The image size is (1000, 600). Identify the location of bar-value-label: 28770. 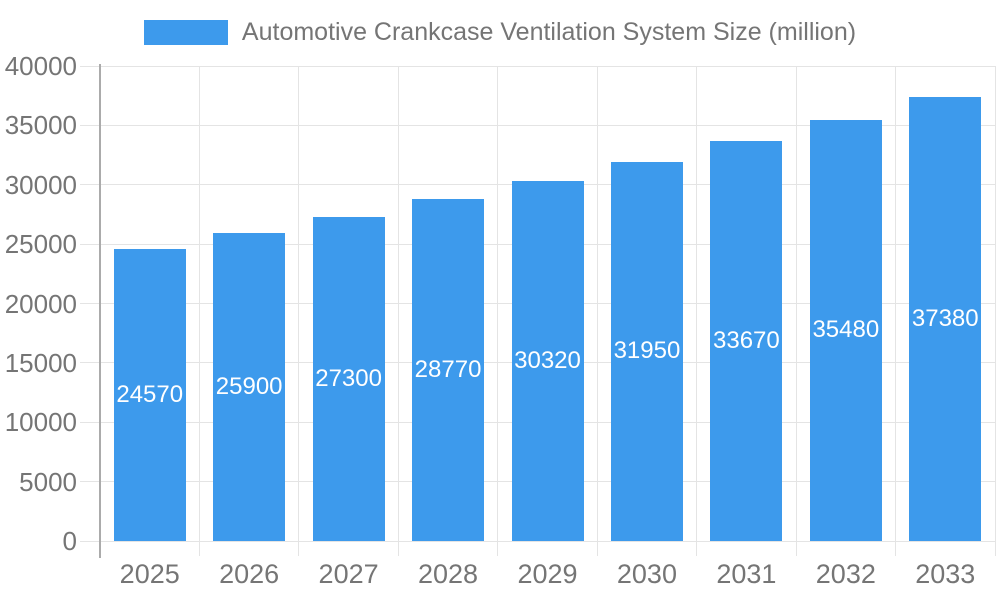
(448, 370).